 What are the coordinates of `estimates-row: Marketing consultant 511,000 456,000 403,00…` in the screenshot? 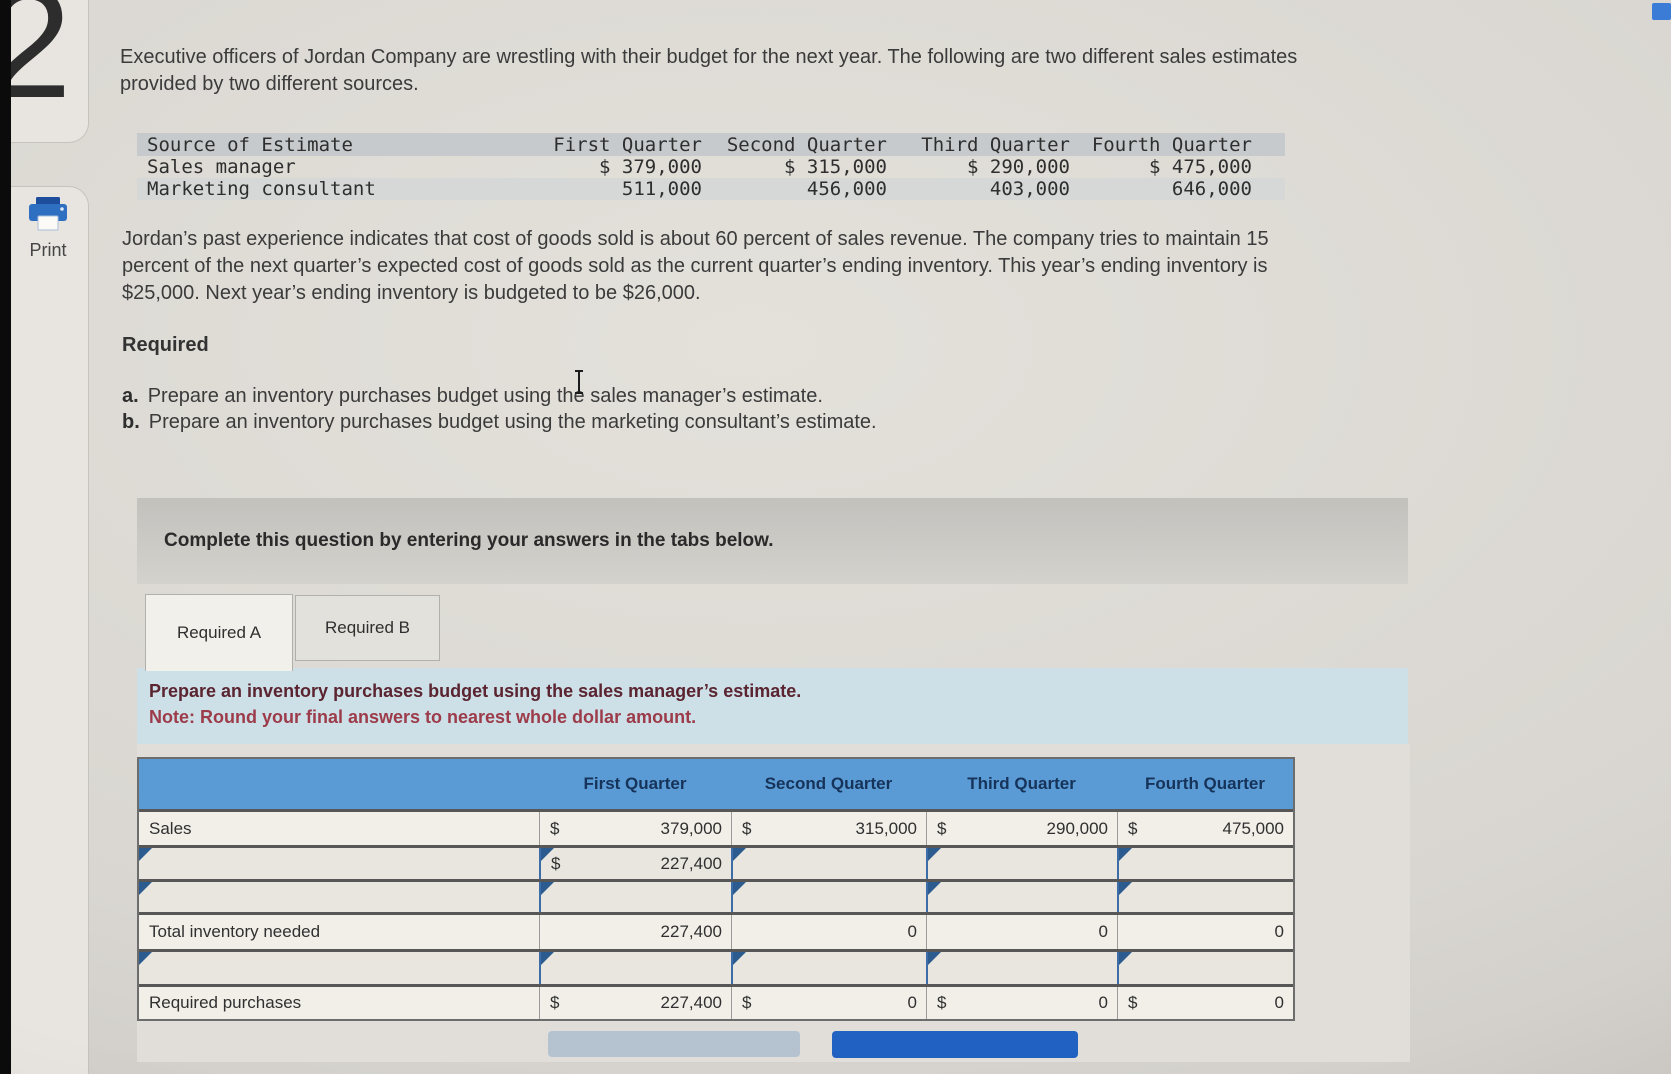 It's located at (694, 189).